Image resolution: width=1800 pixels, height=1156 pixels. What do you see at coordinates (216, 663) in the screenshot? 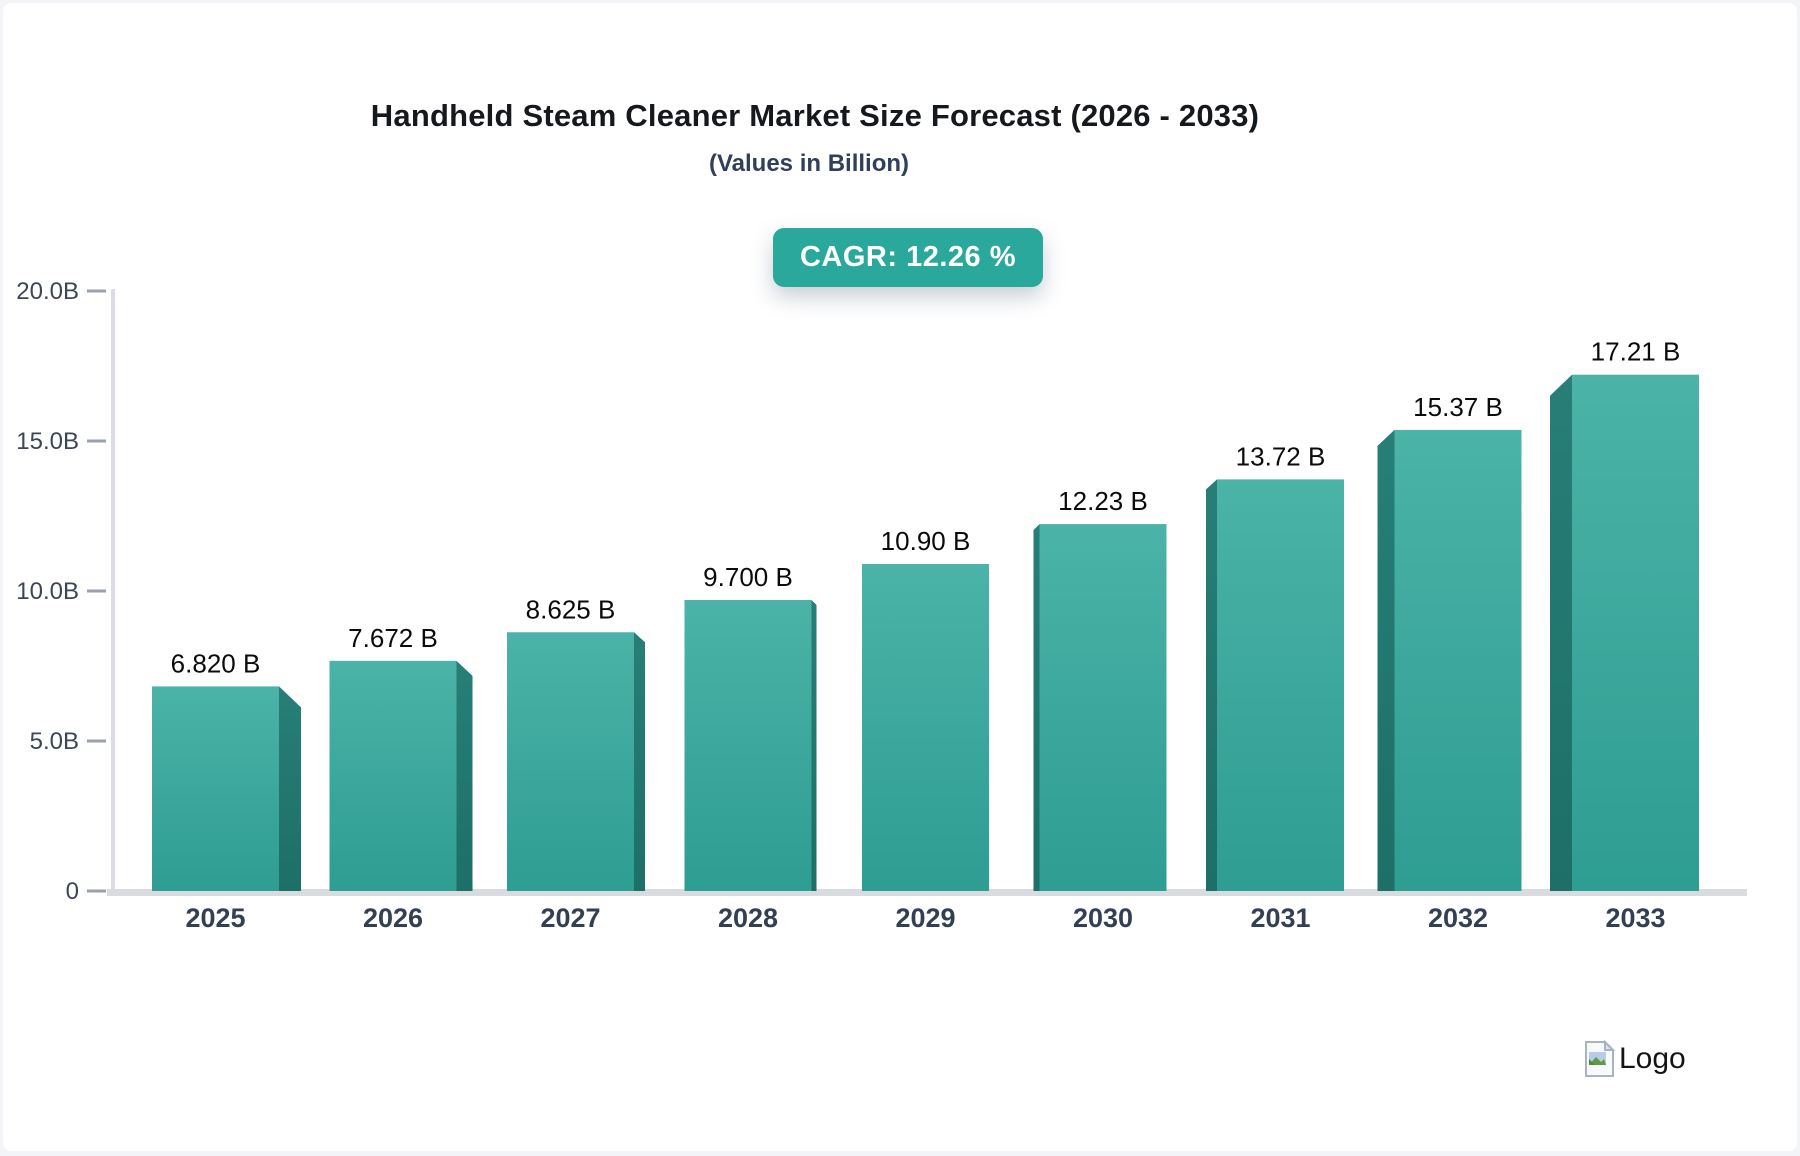
I see `bar-value-label: 6.820 B` at bounding box center [216, 663].